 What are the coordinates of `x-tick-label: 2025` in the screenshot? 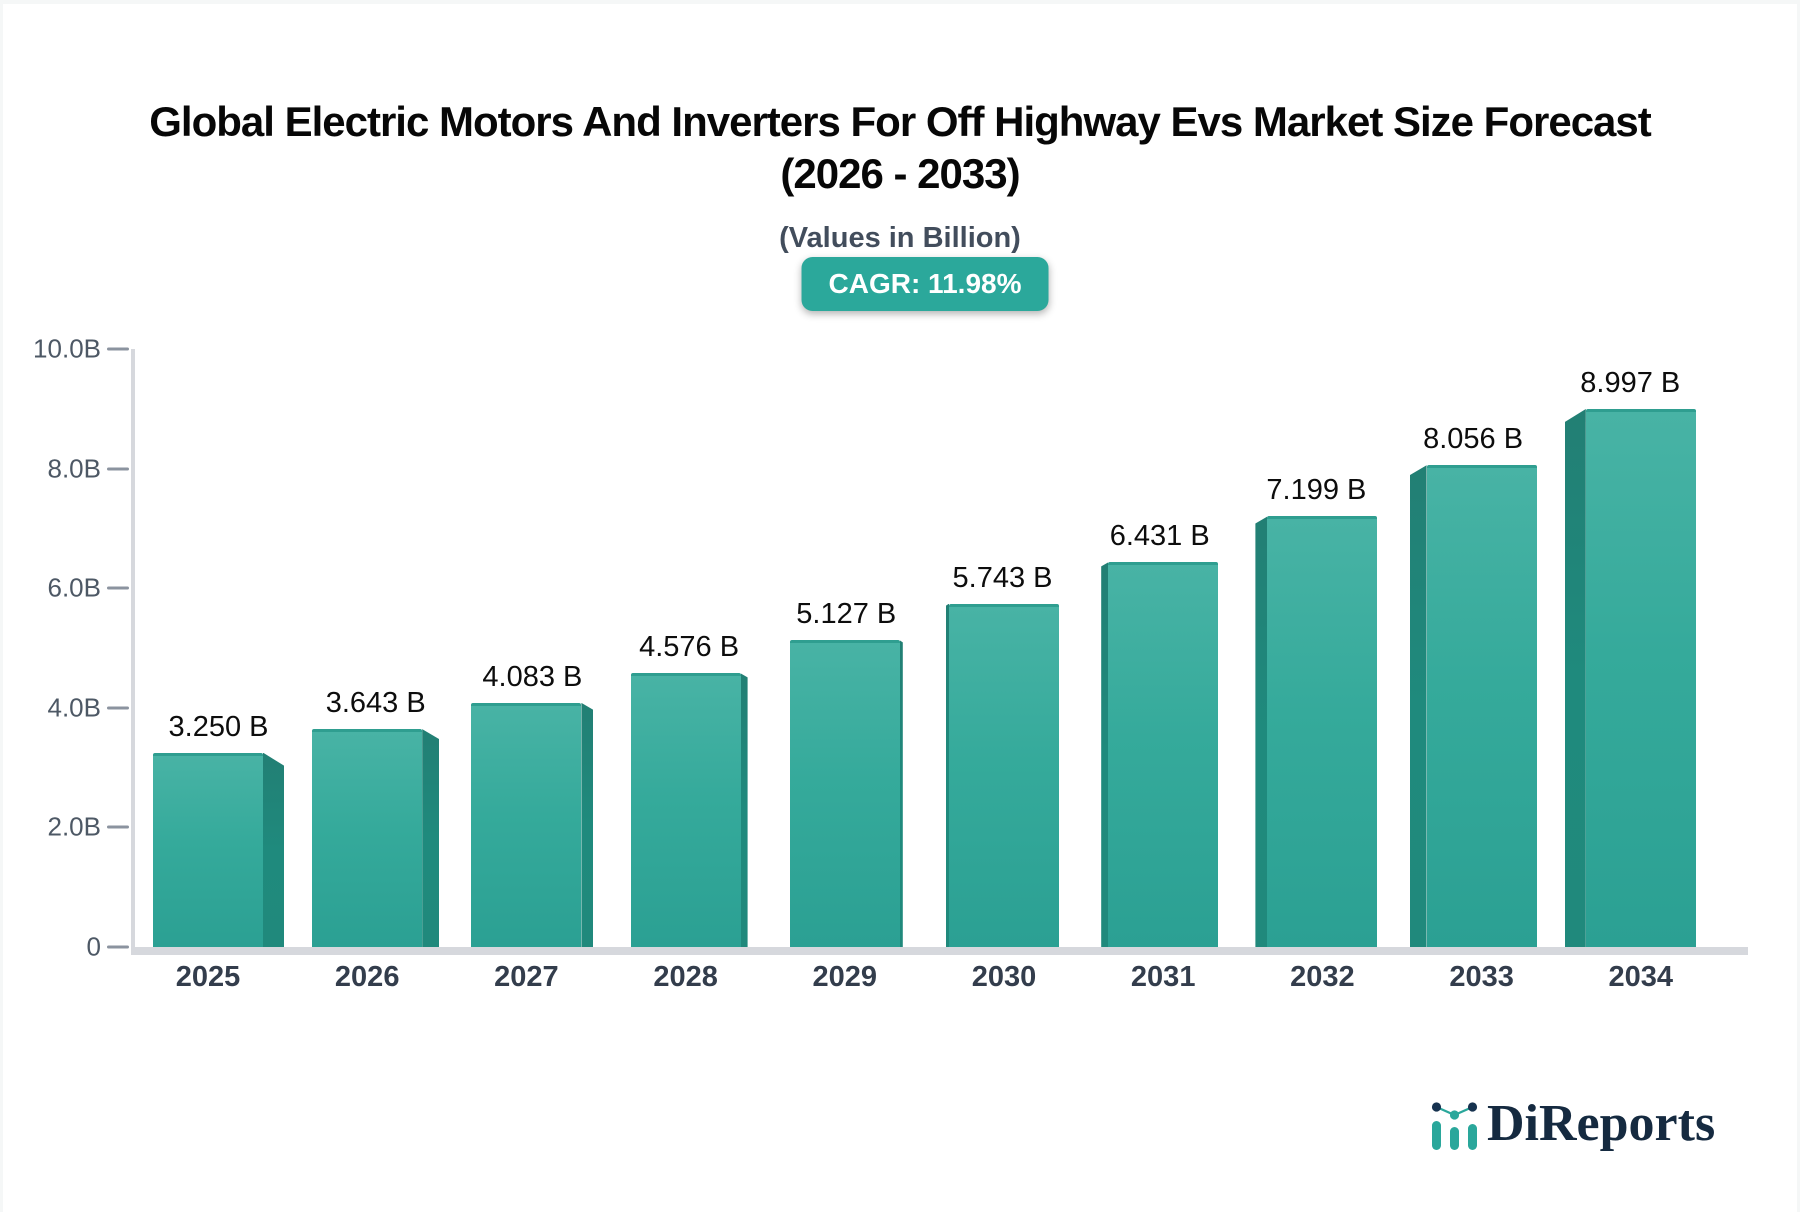 It's located at (208, 977).